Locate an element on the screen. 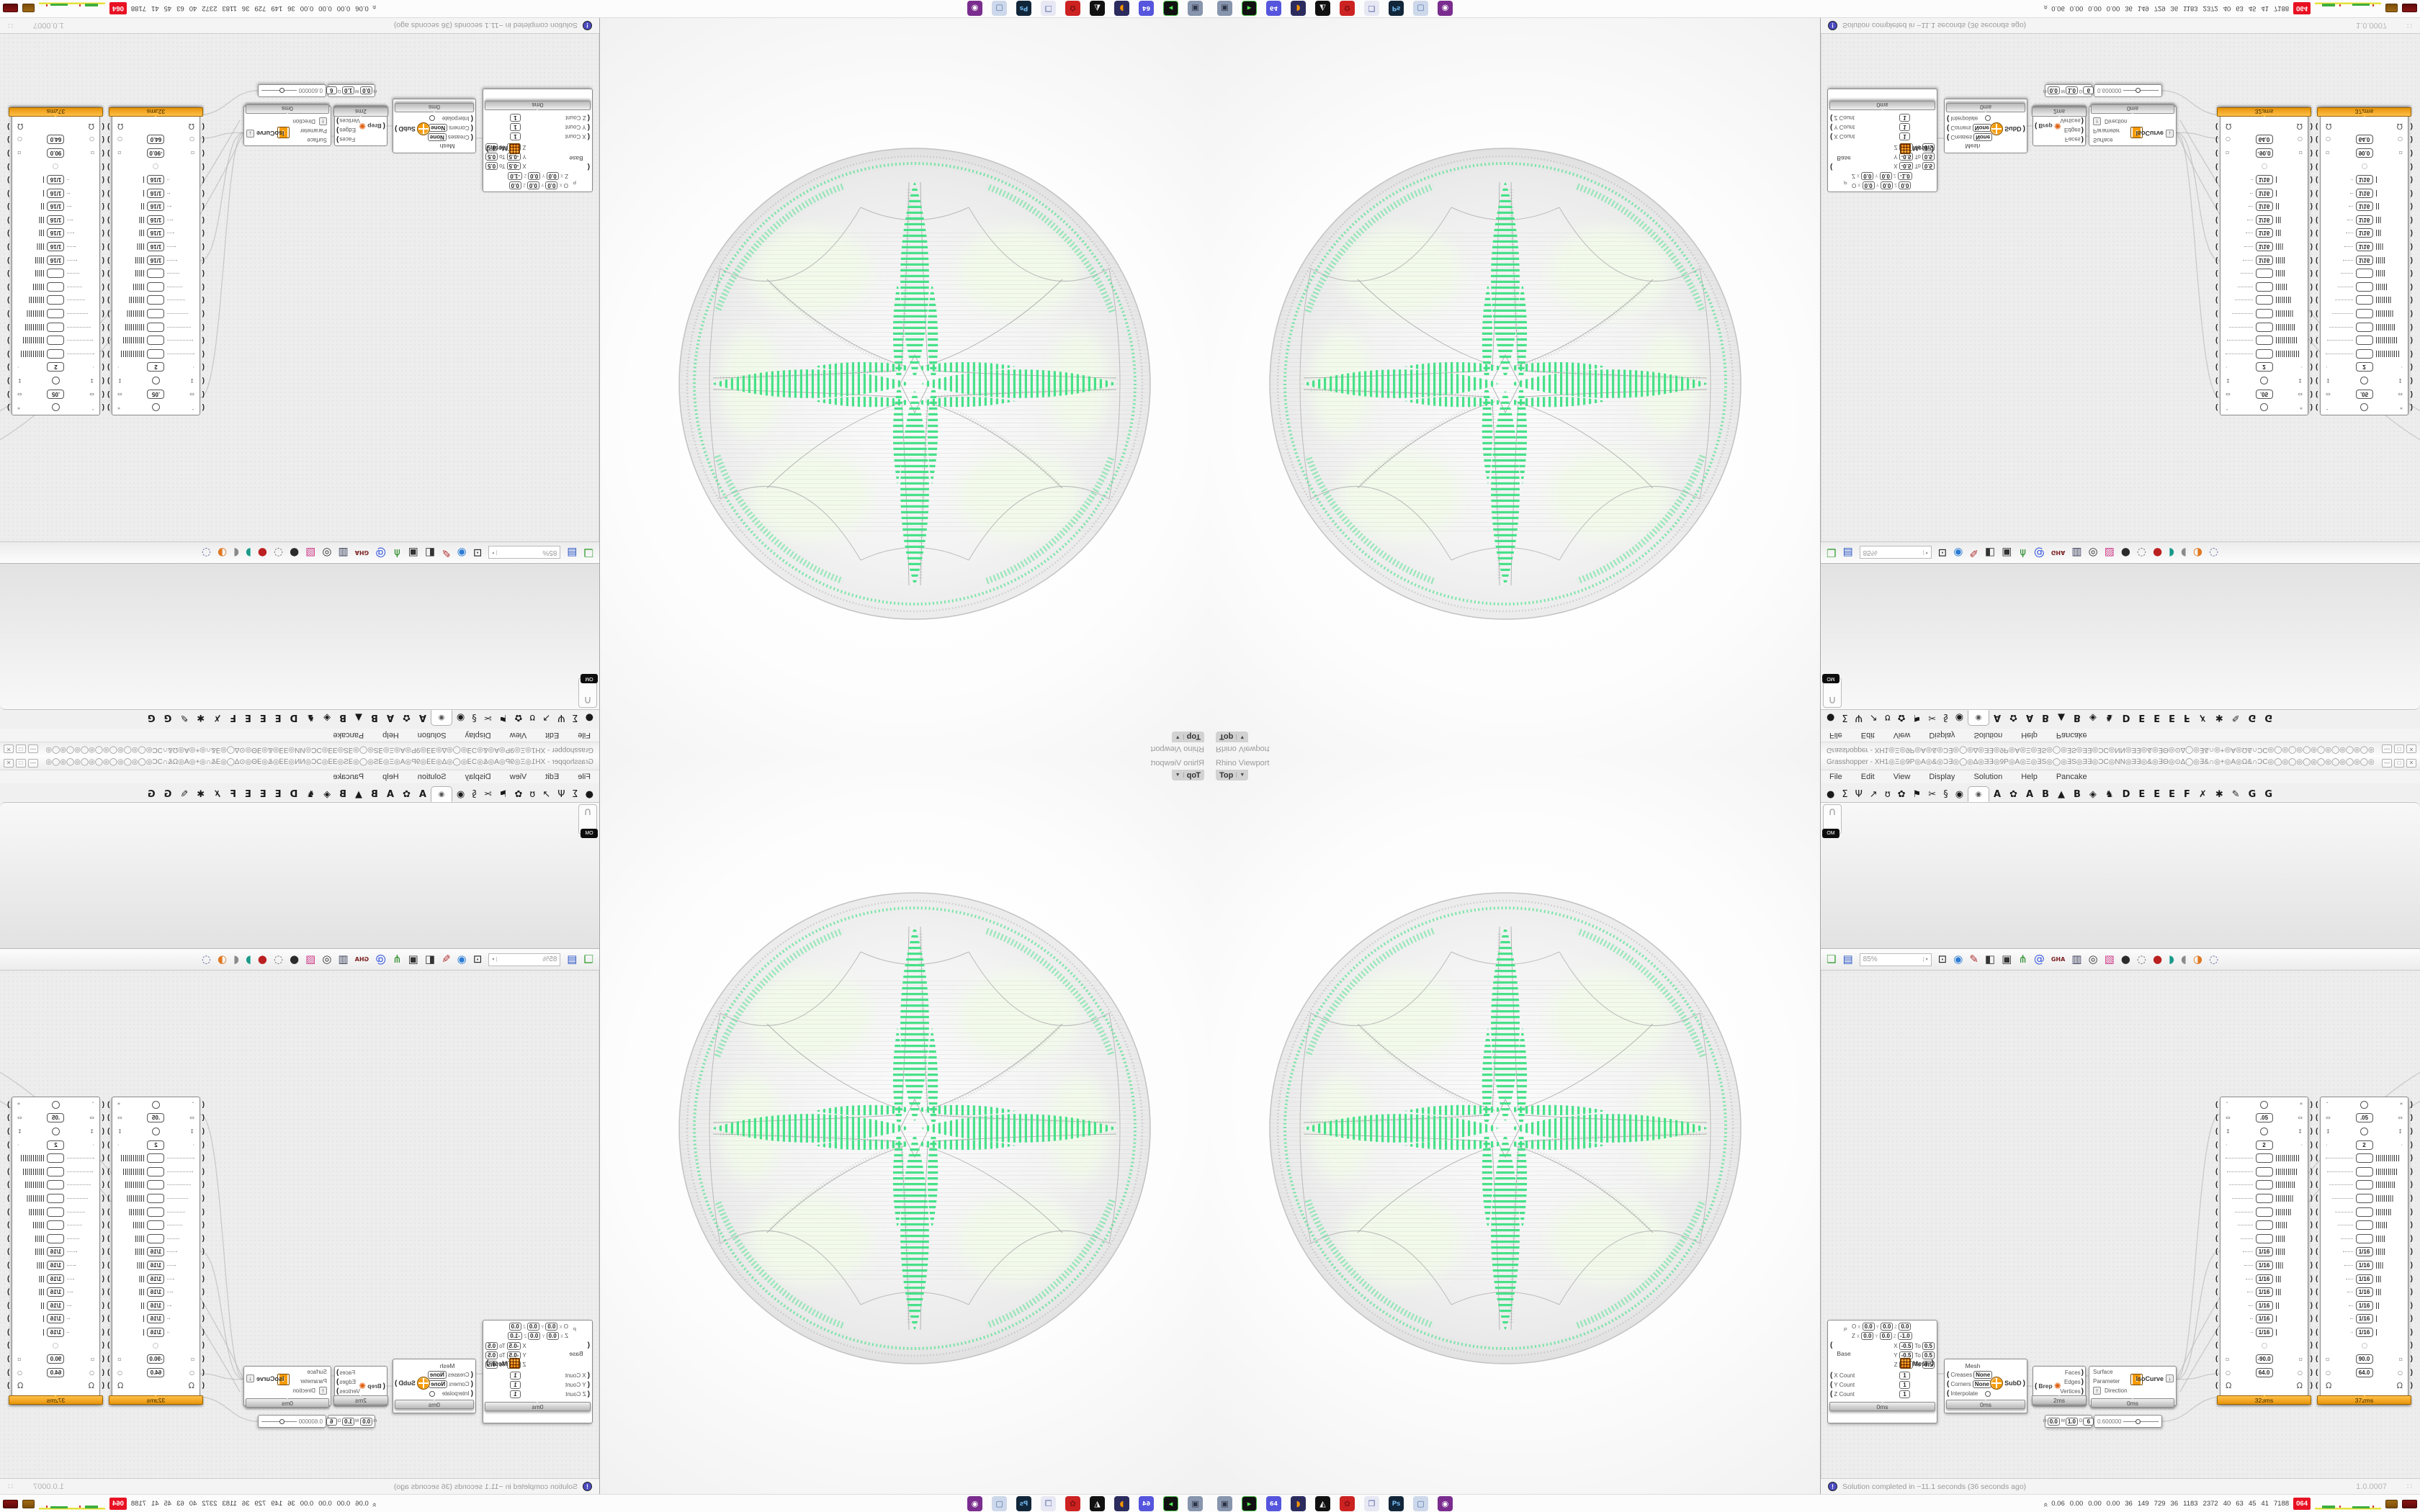 The width and height of the screenshot is (2420, 1512). plugin-tab: G is located at coordinates (152, 794).